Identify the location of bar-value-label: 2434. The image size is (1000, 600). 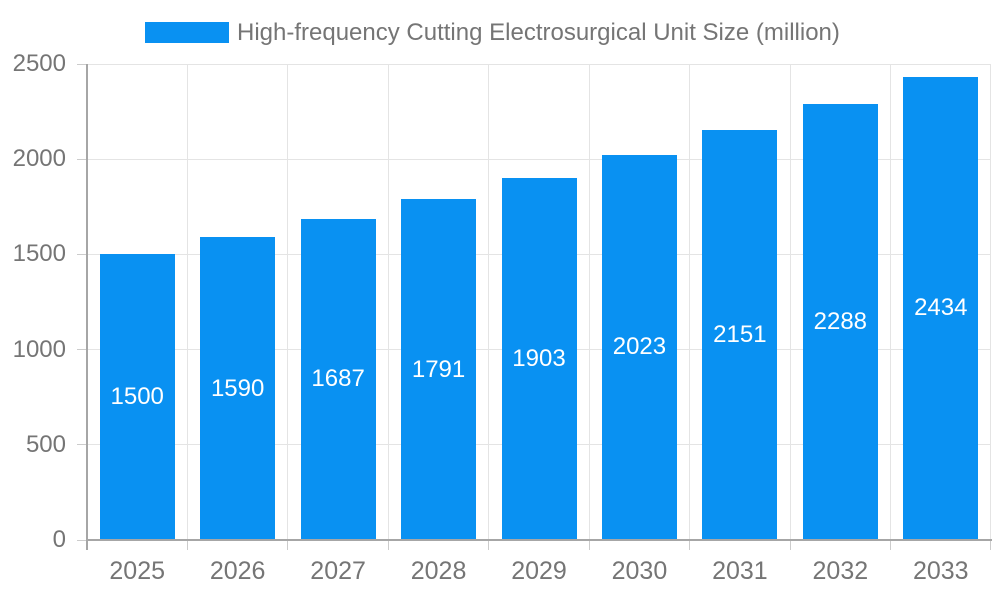
(941, 308).